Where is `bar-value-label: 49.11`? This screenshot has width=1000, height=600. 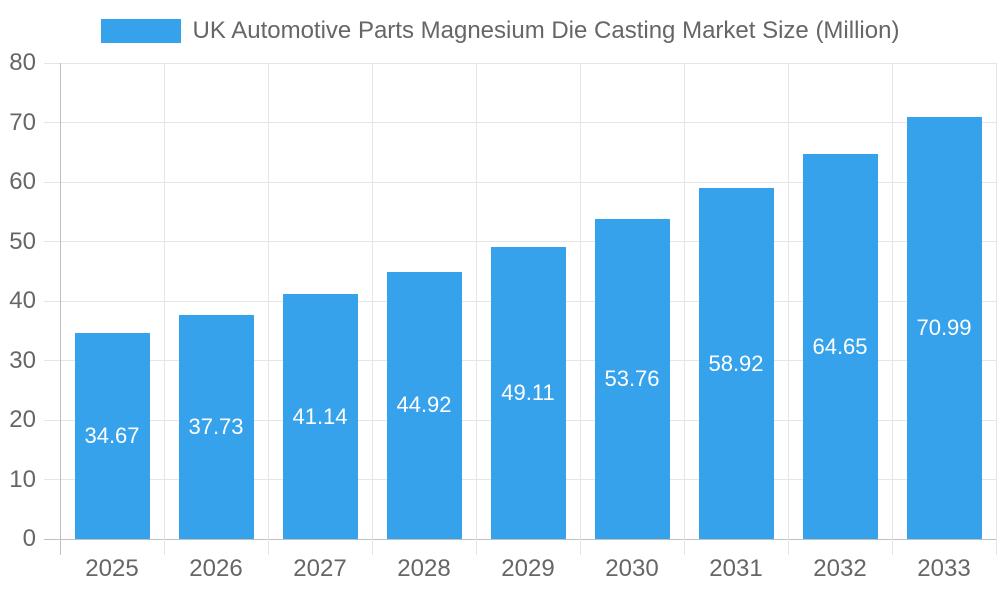
bar-value-label: 49.11 is located at coordinates (528, 392).